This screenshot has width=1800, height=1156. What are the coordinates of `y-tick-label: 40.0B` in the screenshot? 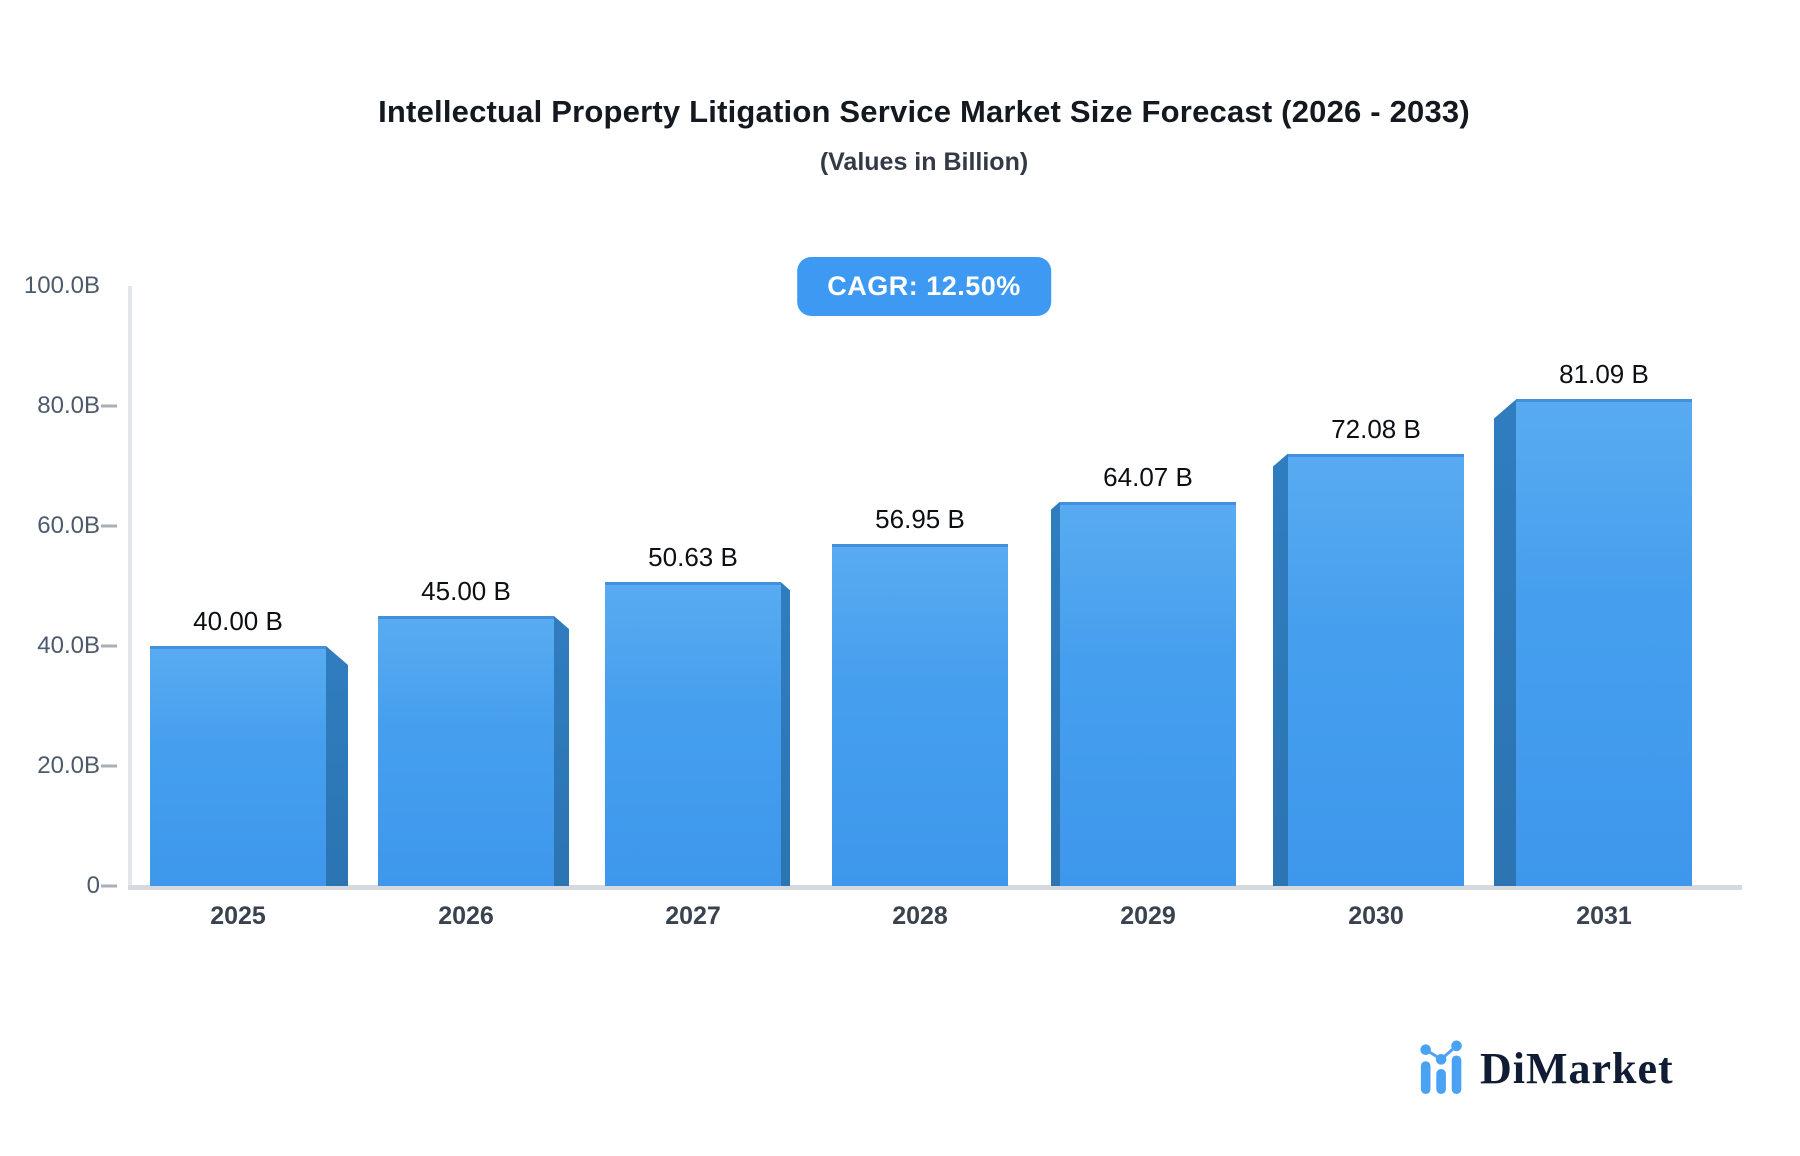 It's located at (68, 645).